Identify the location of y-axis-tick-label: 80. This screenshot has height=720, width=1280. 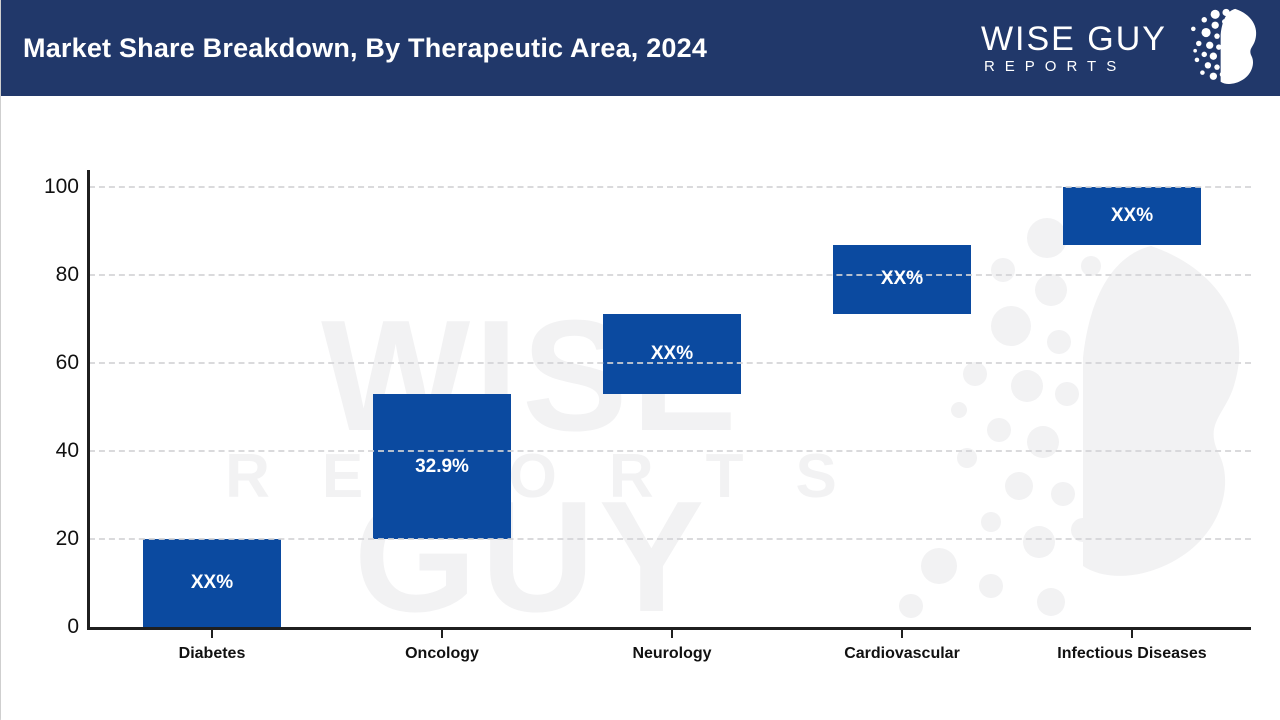
(67, 274).